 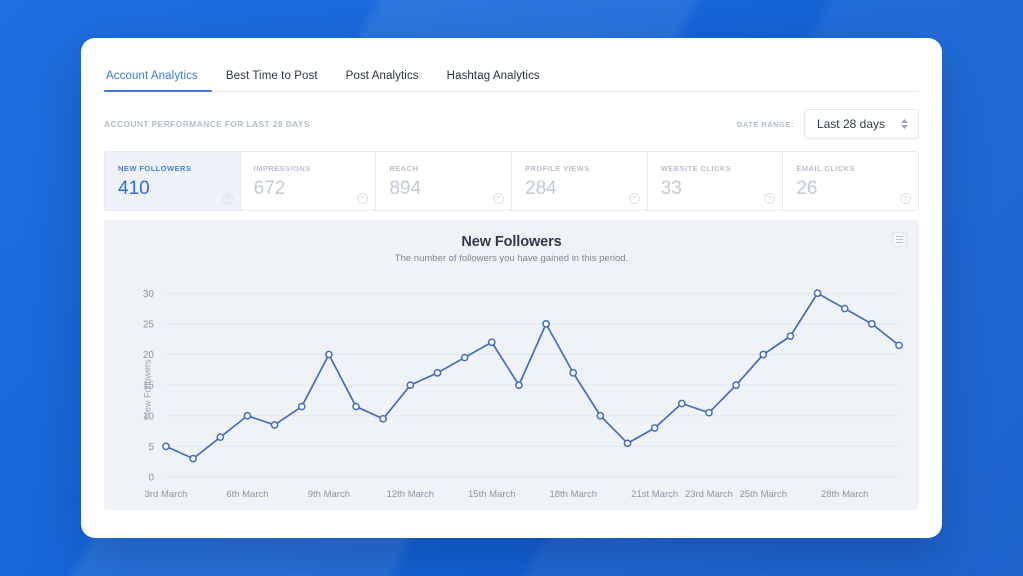 What do you see at coordinates (149, 324) in the screenshot?
I see `y-axis-tick-label: 25` at bounding box center [149, 324].